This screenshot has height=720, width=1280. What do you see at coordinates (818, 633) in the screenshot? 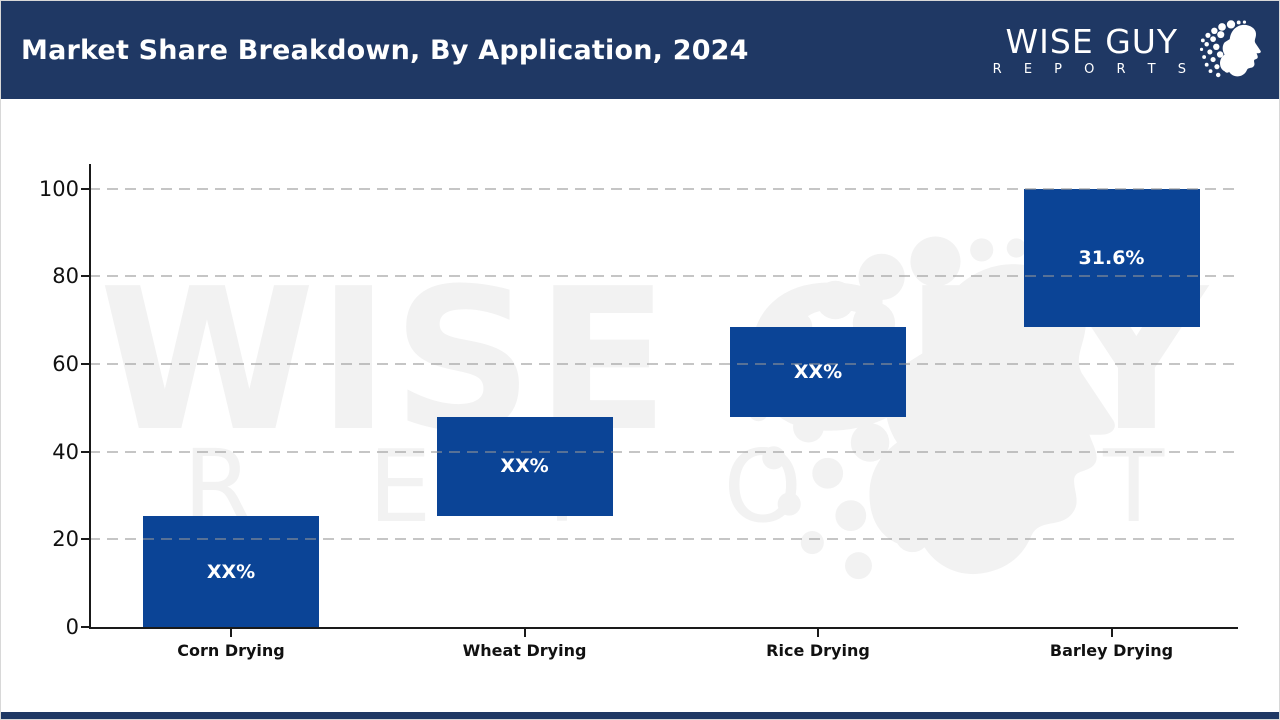
I see `x-tick-rice-drying` at bounding box center [818, 633].